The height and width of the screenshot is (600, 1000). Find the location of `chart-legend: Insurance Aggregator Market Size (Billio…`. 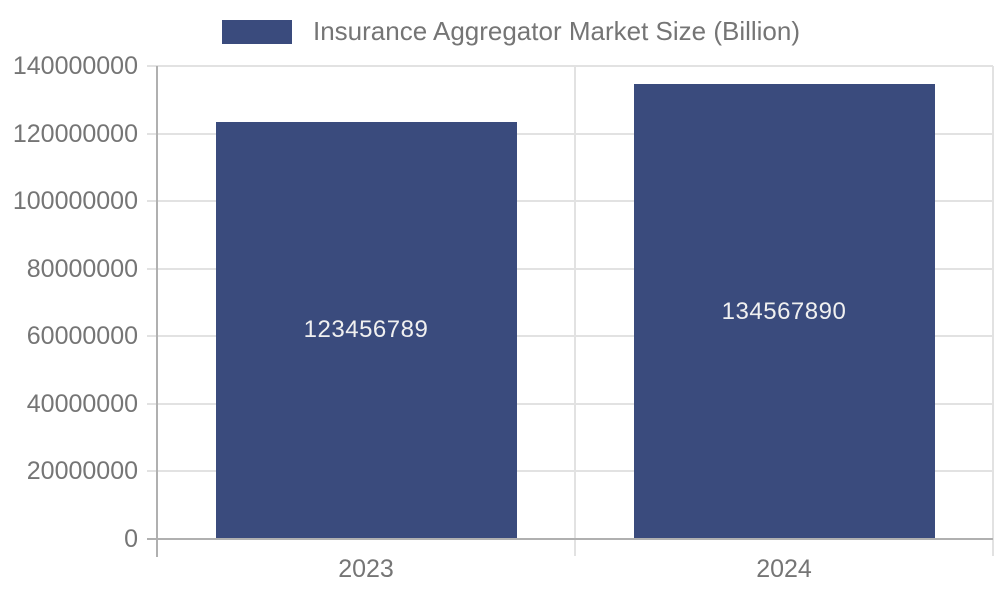

chart-legend: Insurance Aggregator Market Size (Billio… is located at coordinates (511, 31).